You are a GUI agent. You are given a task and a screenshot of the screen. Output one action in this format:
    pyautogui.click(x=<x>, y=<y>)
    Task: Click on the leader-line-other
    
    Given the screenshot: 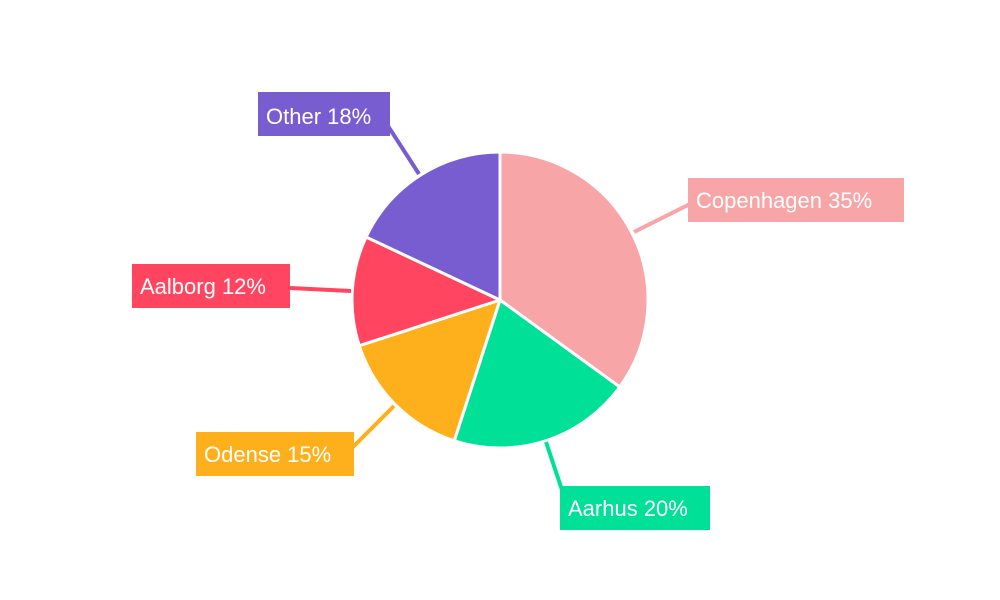 What is the action you would take?
    pyautogui.click(x=403, y=150)
    